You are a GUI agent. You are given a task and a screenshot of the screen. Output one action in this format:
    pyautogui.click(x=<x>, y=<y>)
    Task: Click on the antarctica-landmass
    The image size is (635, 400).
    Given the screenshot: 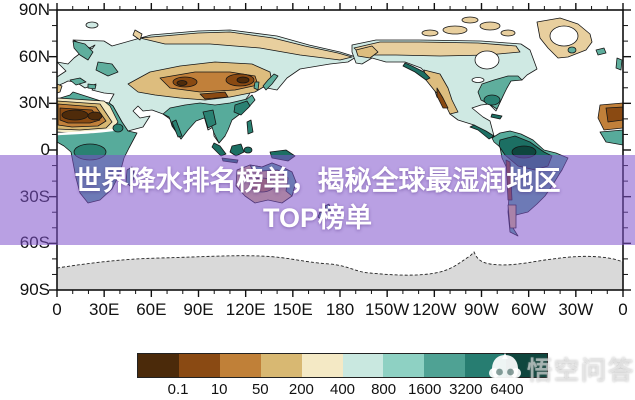 What is the action you would take?
    pyautogui.click(x=340, y=271)
    